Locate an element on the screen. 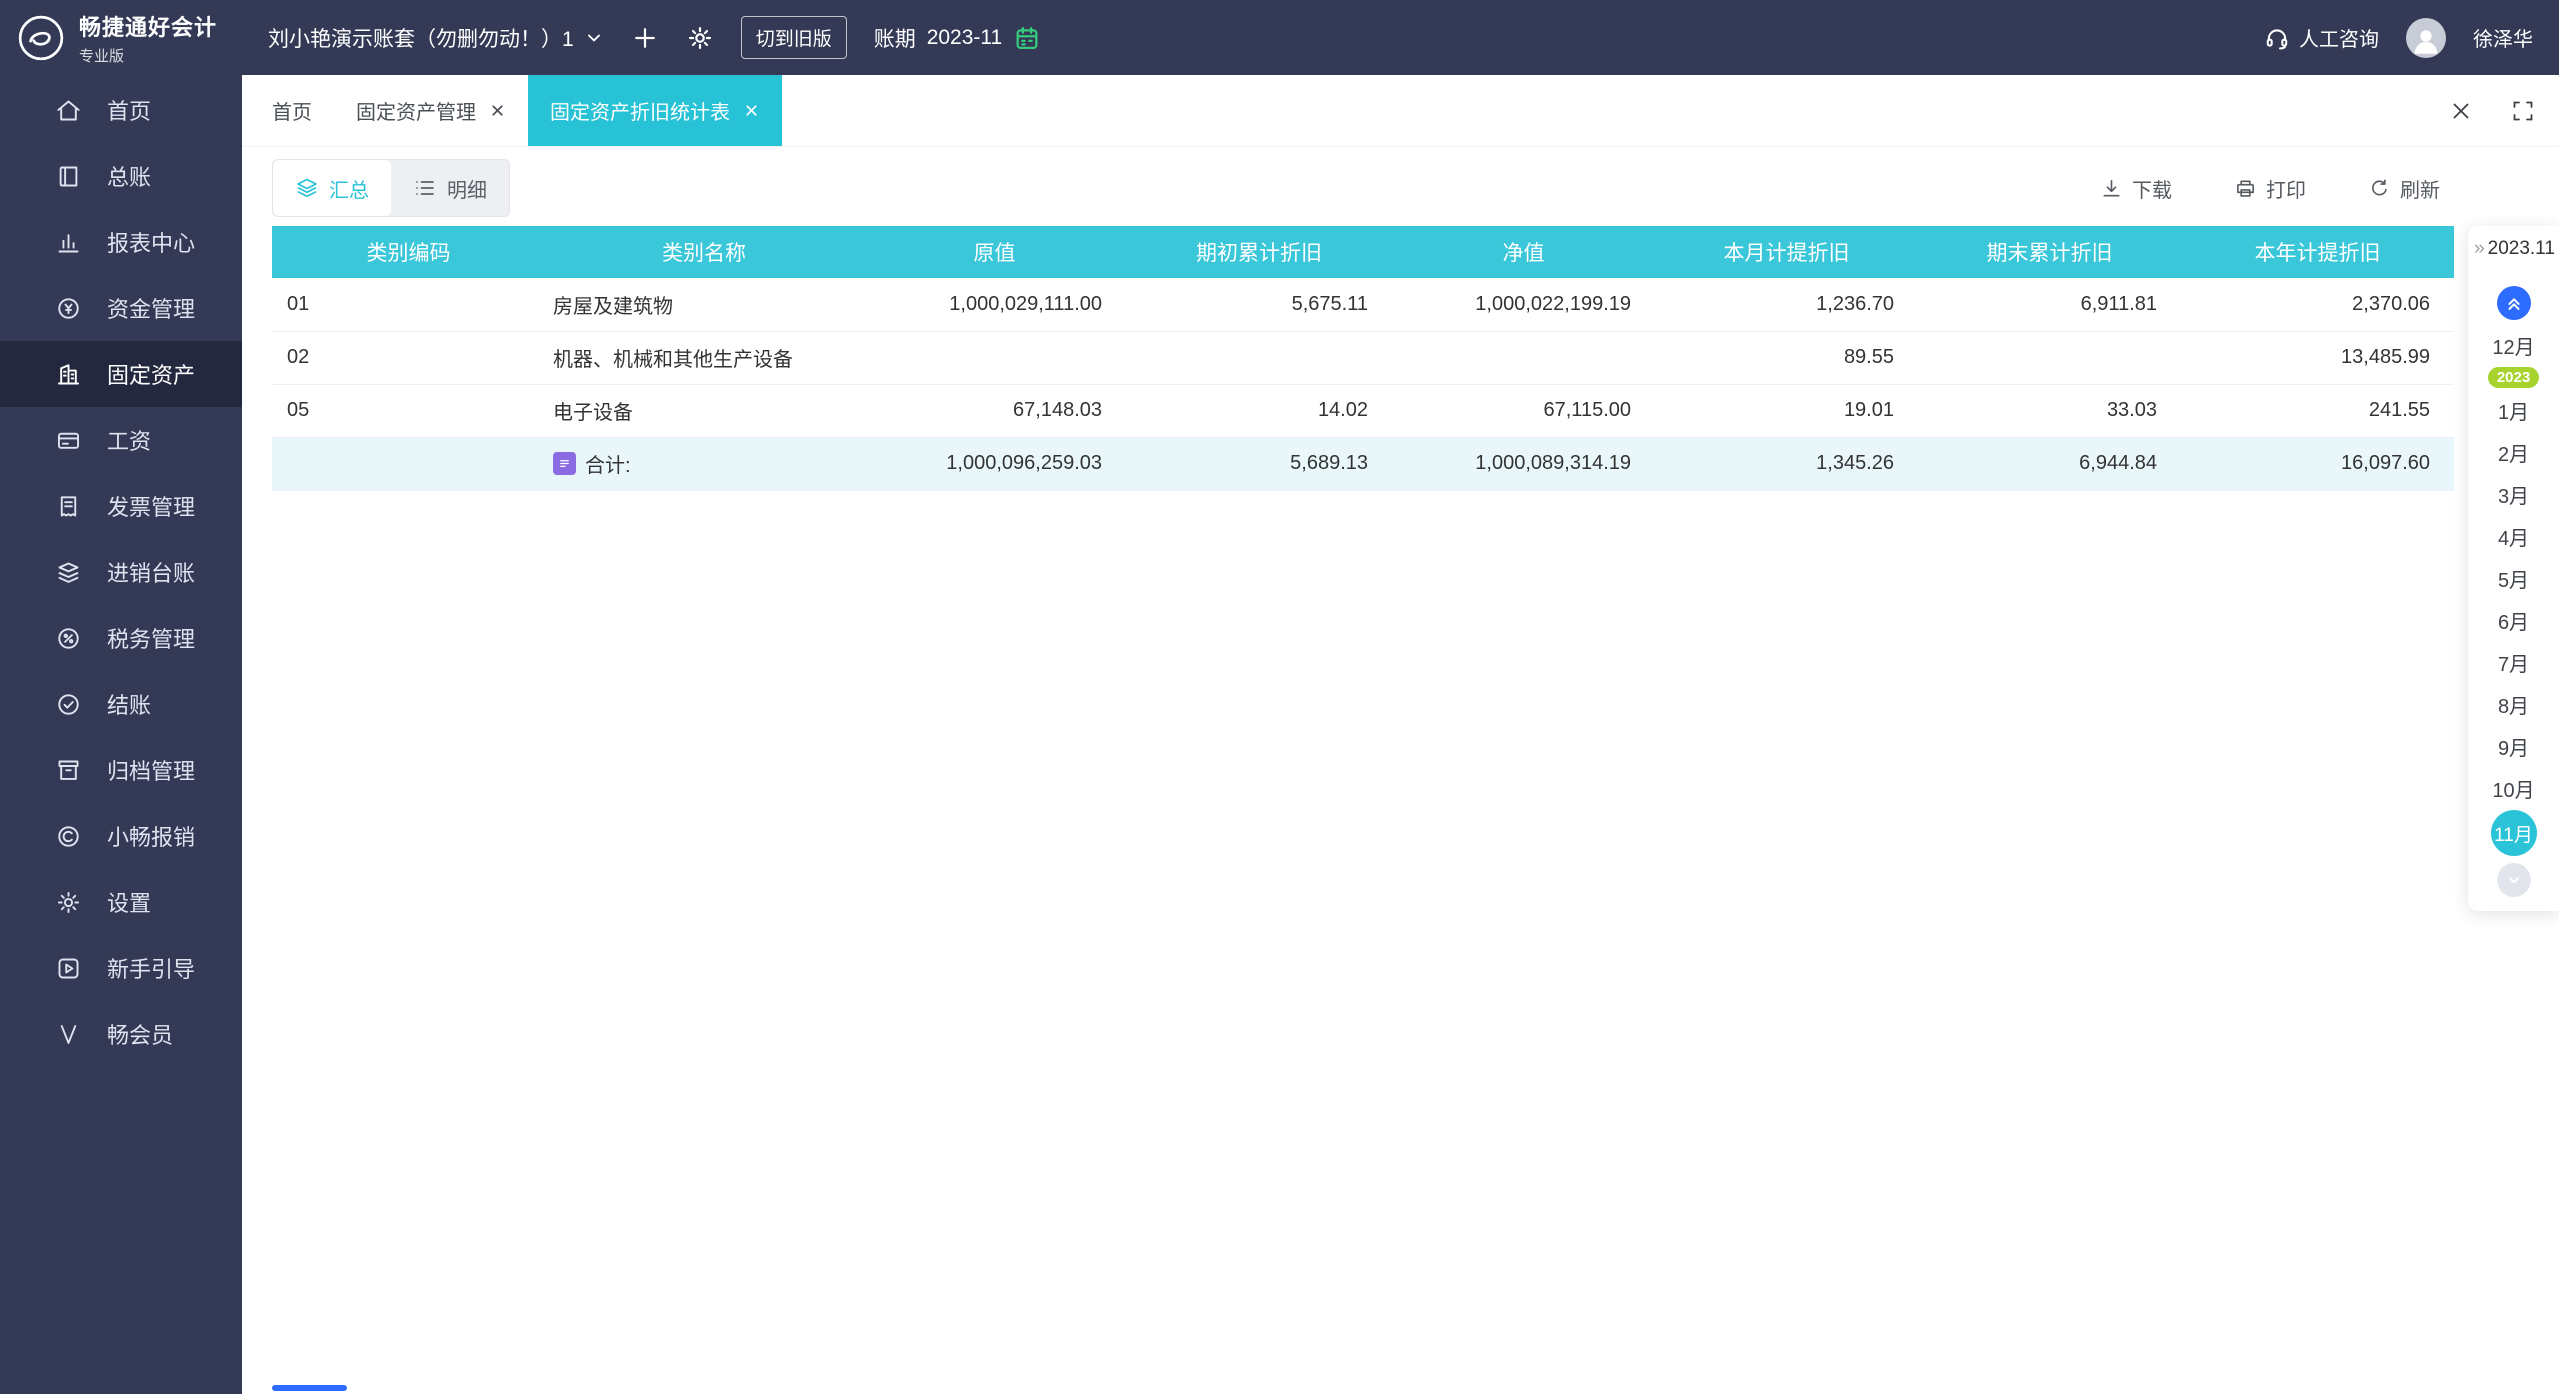  sidebar-item-label: 总账 is located at coordinates (129, 177).